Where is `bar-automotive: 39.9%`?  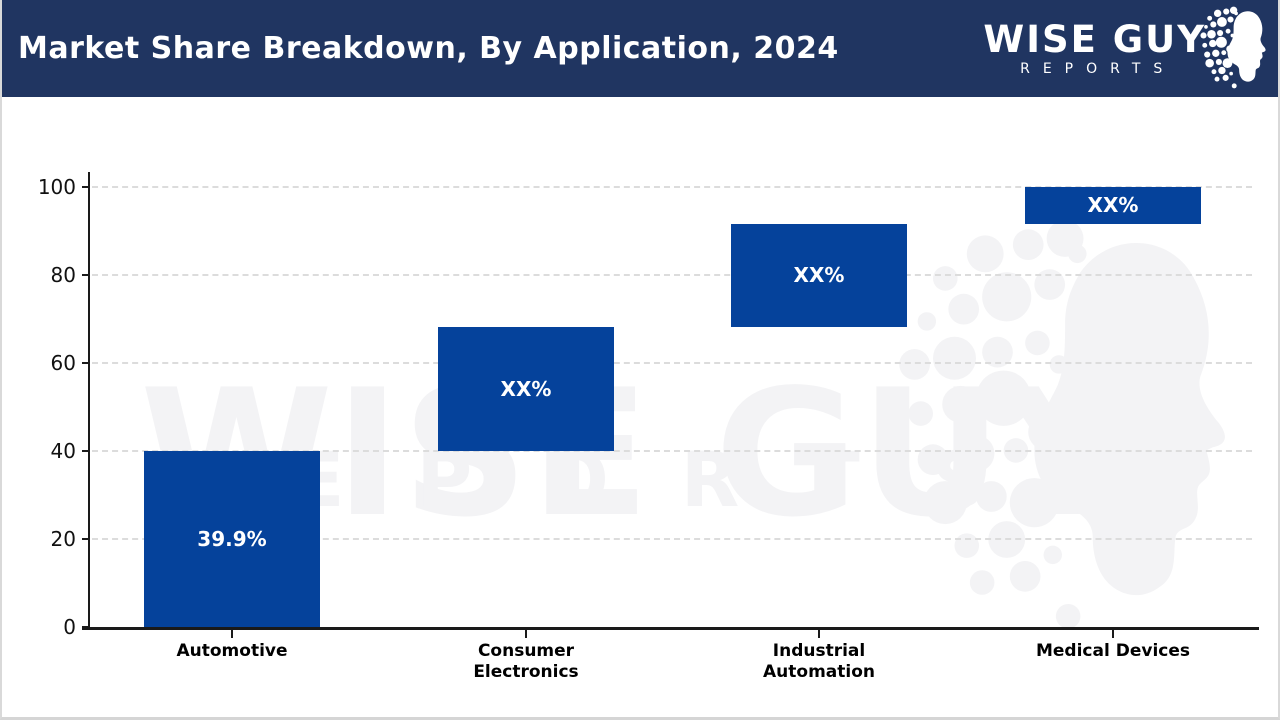
bar-automotive: 39.9% is located at coordinates (232, 539).